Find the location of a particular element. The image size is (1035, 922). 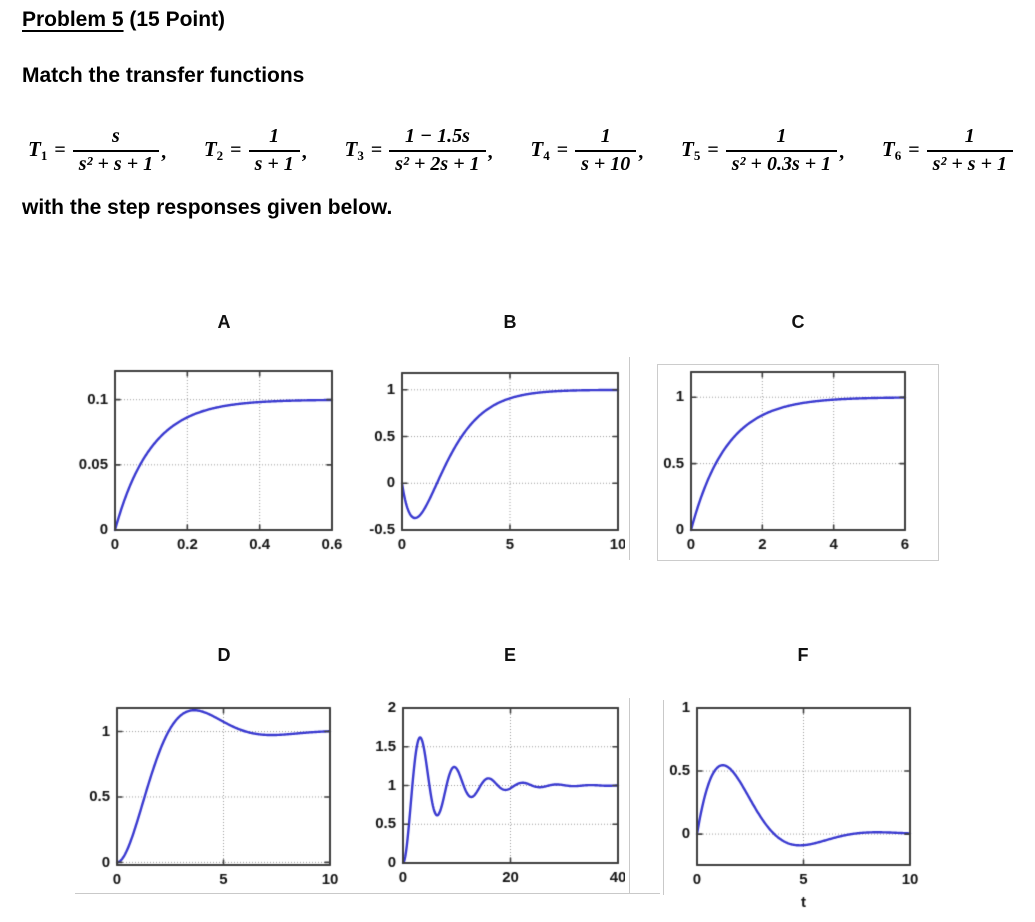

tf6-denominator: s² + s + 1 is located at coordinates (969, 162).